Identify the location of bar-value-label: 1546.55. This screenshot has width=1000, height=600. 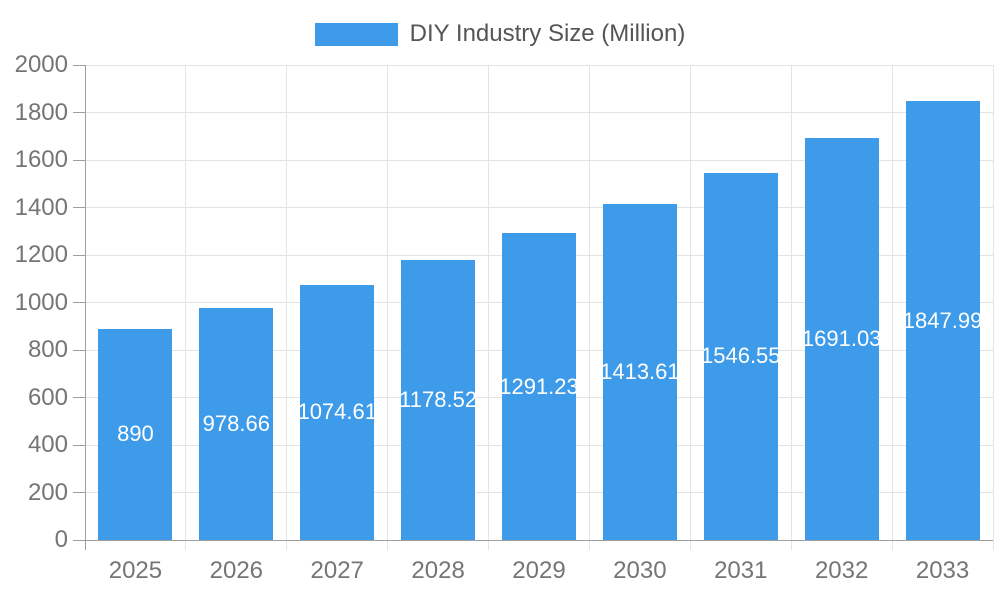
(740, 356).